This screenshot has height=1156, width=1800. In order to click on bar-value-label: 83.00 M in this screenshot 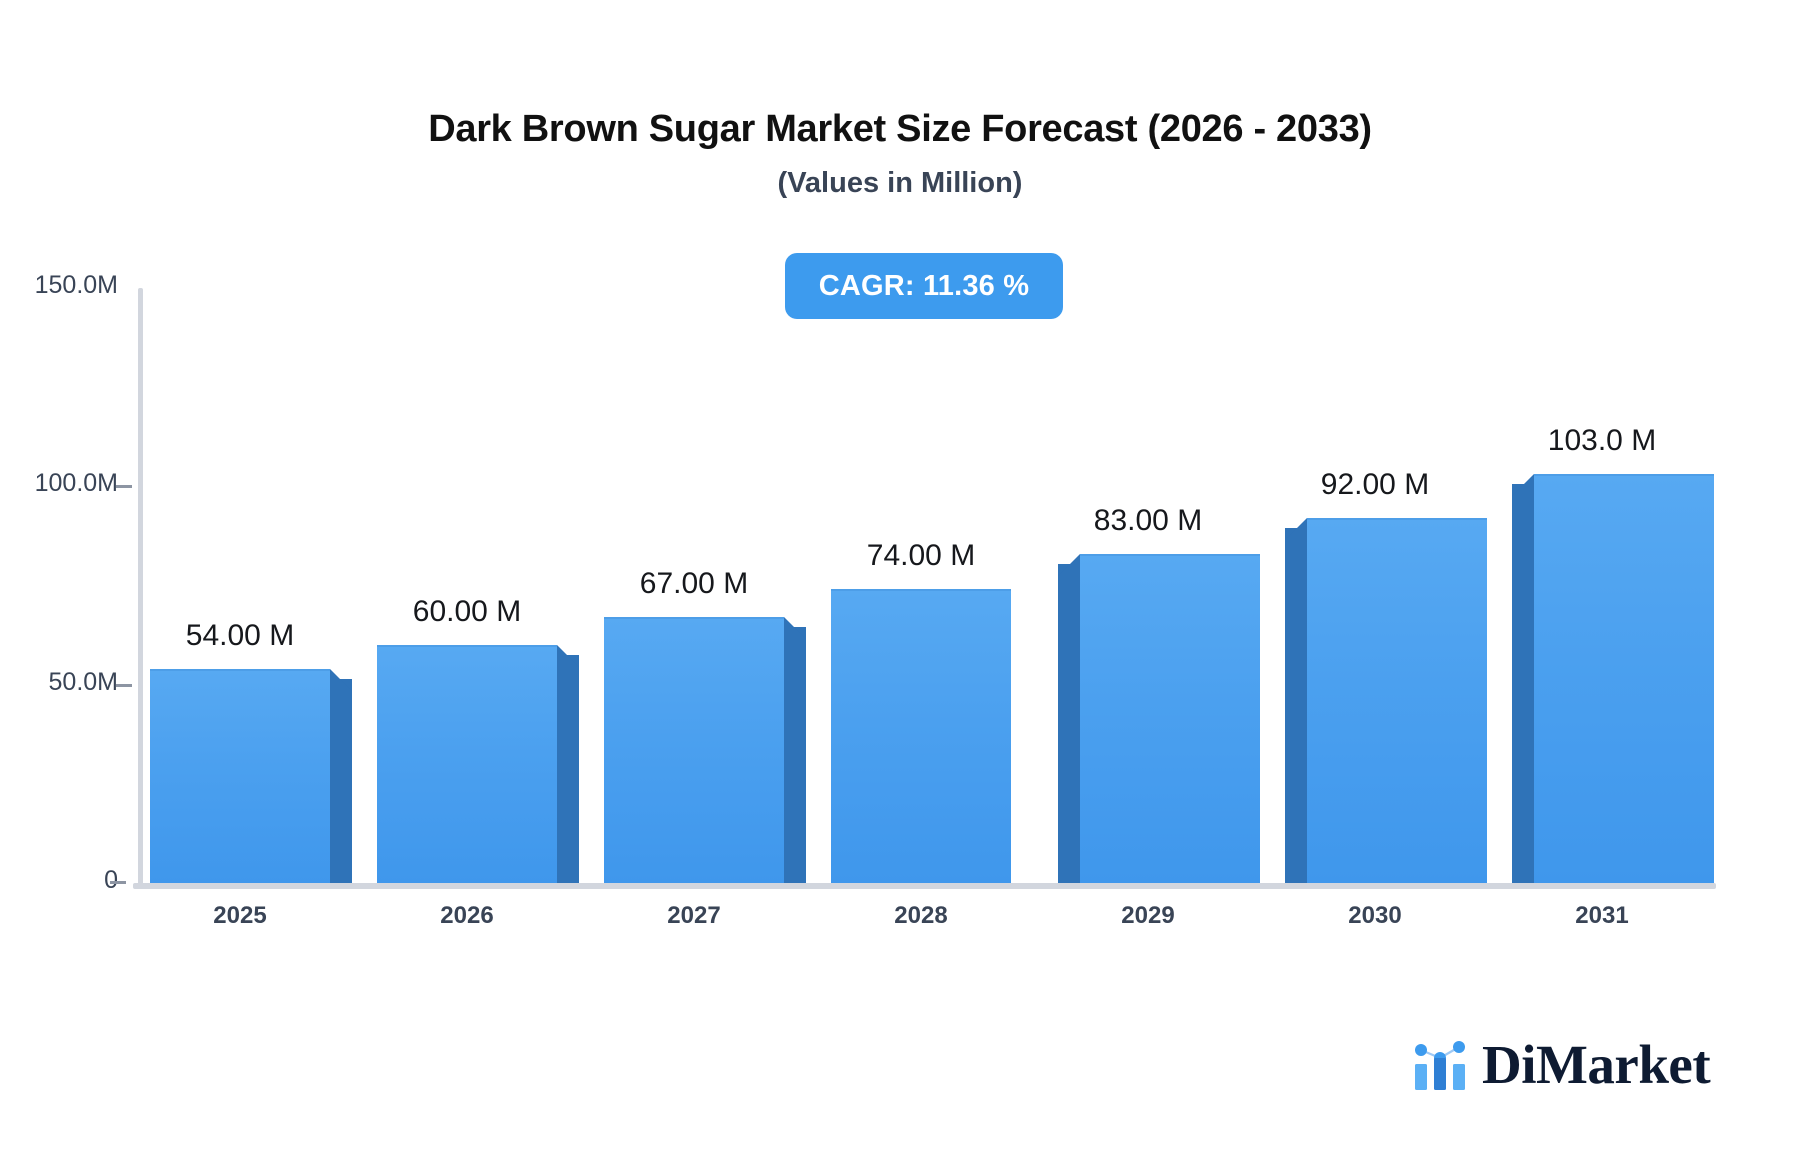, I will do `click(1148, 520)`.